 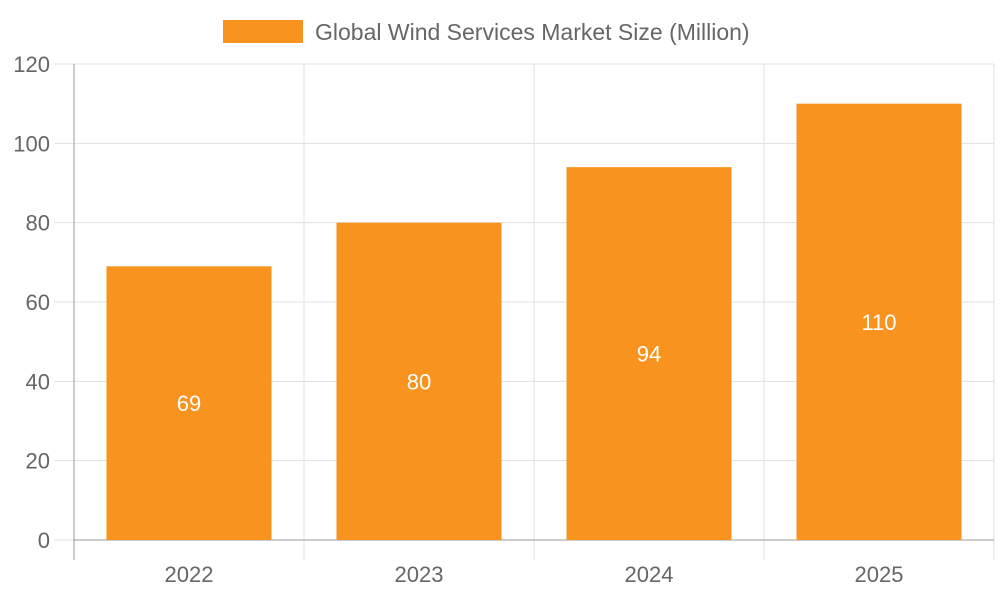 I want to click on legend-swatch, so click(x=263, y=31).